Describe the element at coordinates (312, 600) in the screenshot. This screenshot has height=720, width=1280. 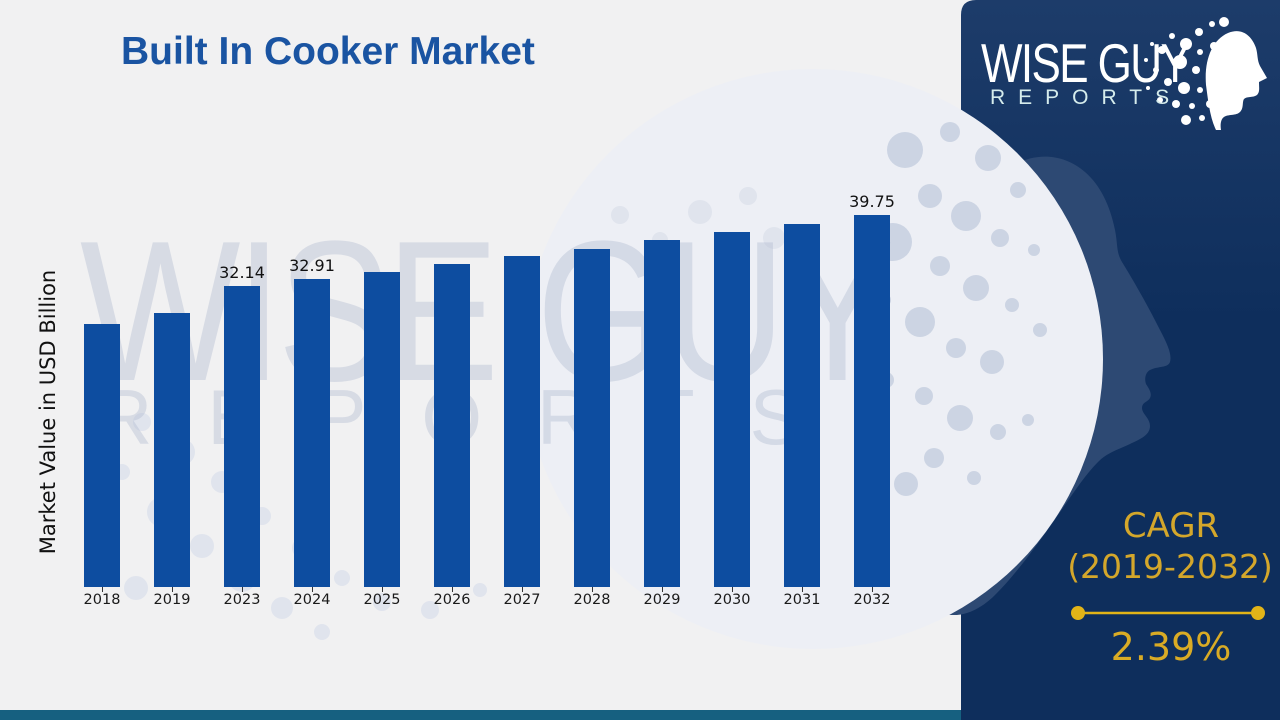
I see `x-axis-label: 2024` at that location.